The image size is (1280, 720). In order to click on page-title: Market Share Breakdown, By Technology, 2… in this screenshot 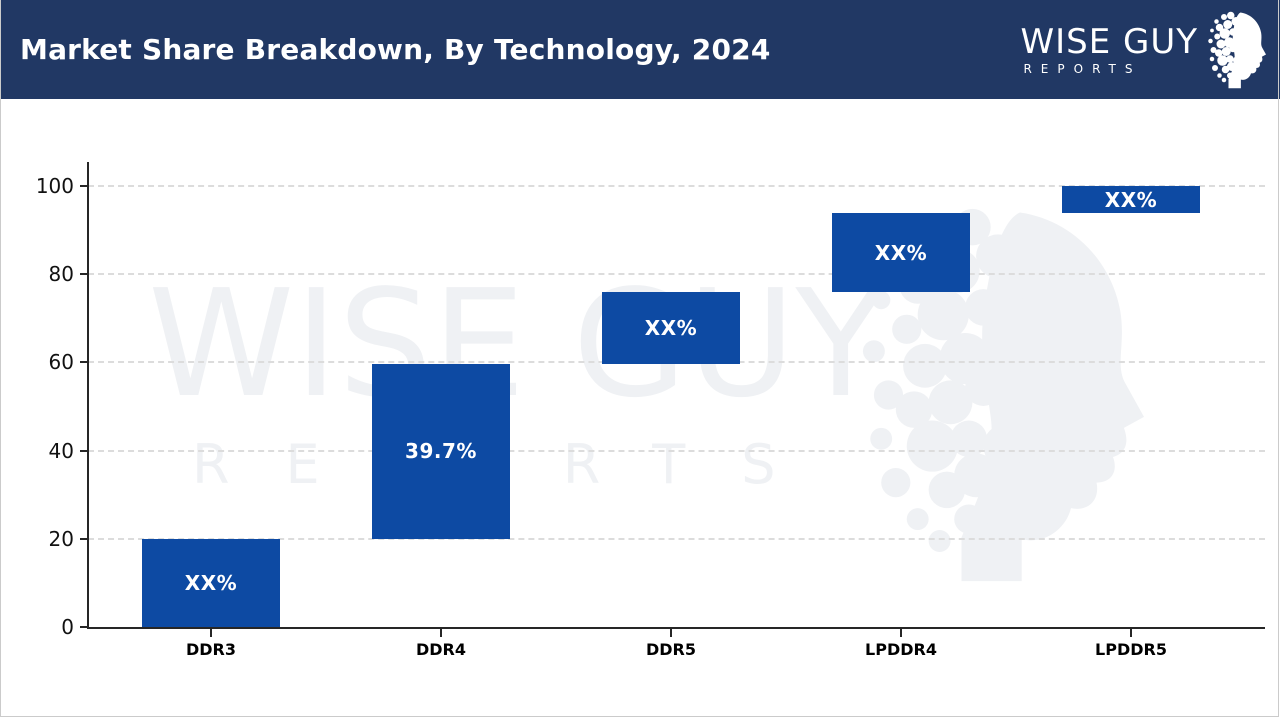, I will do `click(395, 49)`.